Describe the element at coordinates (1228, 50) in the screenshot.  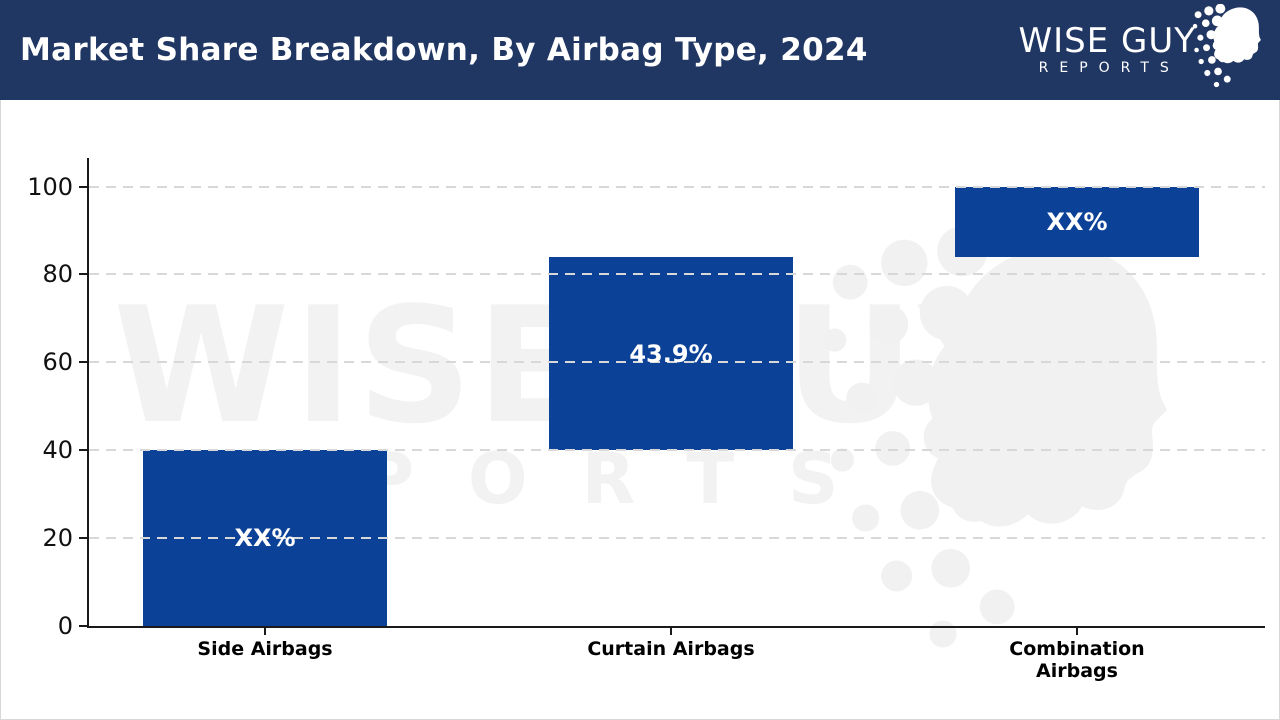
I see `brand-head-icon` at that location.